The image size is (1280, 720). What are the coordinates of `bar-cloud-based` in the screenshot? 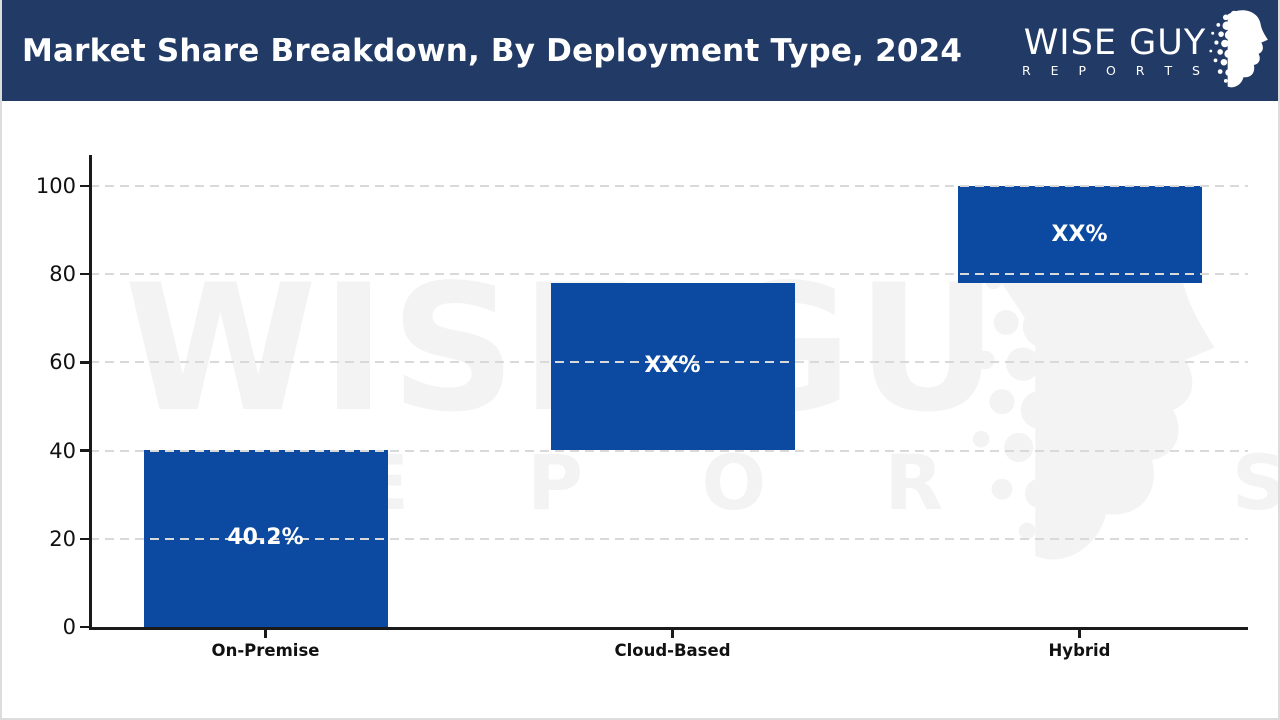 It's located at (672, 366).